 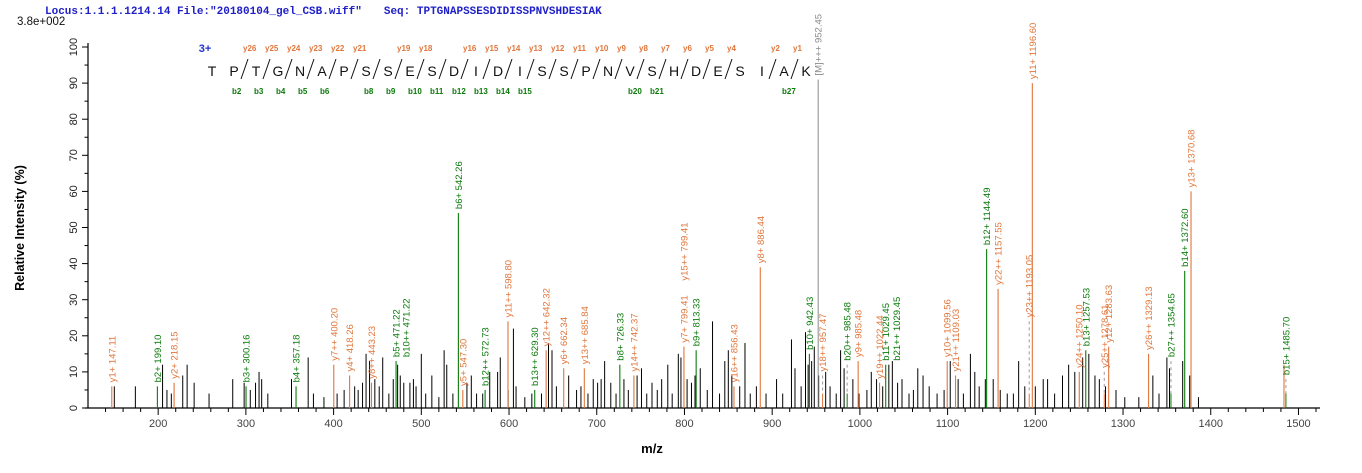 What do you see at coordinates (717, 71) in the screenshot?
I see `residue-letter: E` at bounding box center [717, 71].